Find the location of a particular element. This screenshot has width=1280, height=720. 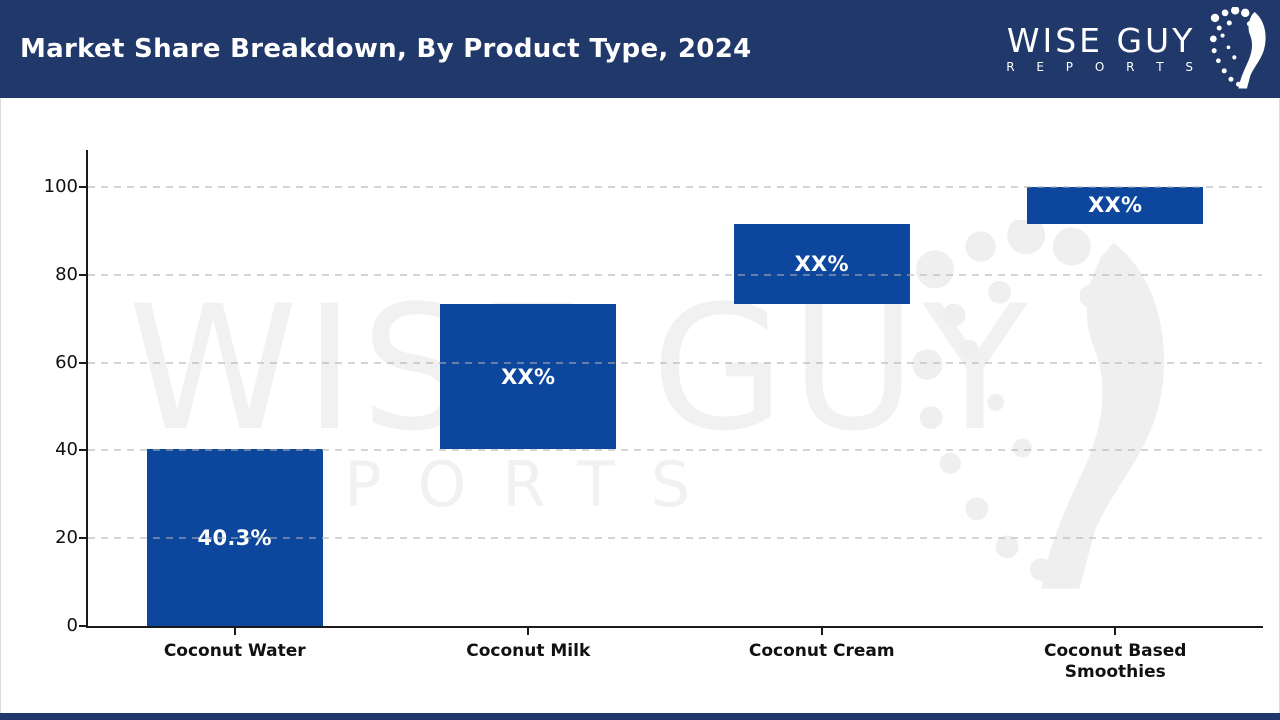

bar-coconut-based-smoothies: XX% is located at coordinates (1115, 205).